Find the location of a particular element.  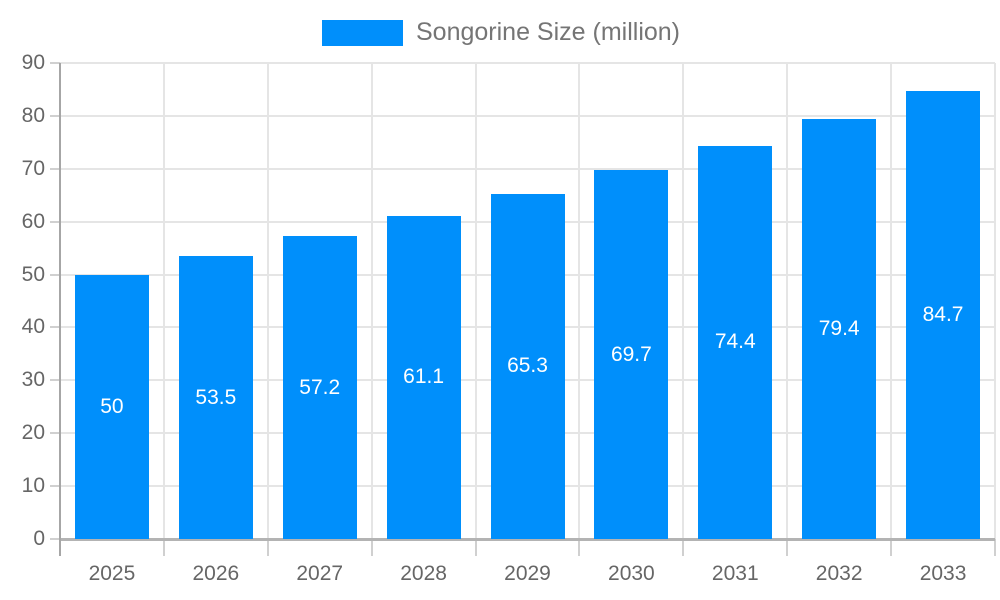

y-axis-label: 70 is located at coordinates (33, 168).